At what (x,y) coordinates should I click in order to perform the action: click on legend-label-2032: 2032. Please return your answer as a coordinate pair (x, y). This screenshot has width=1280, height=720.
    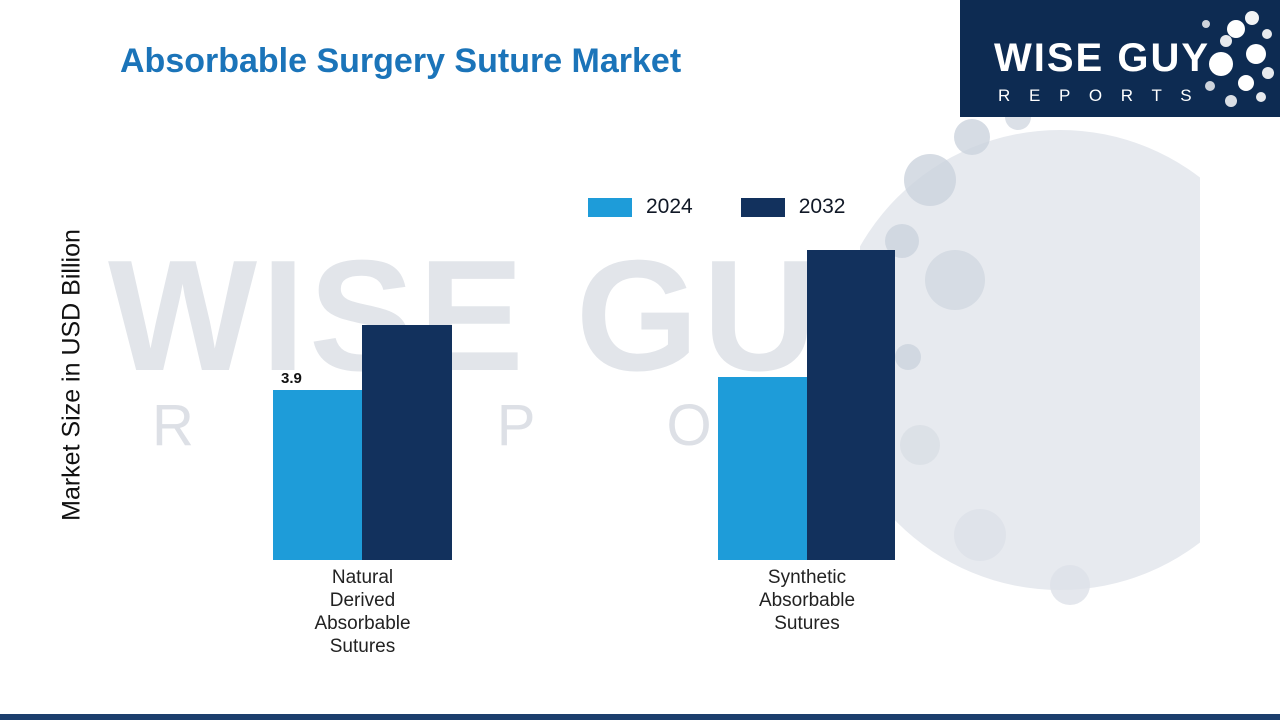
    Looking at the image, I should click on (822, 206).